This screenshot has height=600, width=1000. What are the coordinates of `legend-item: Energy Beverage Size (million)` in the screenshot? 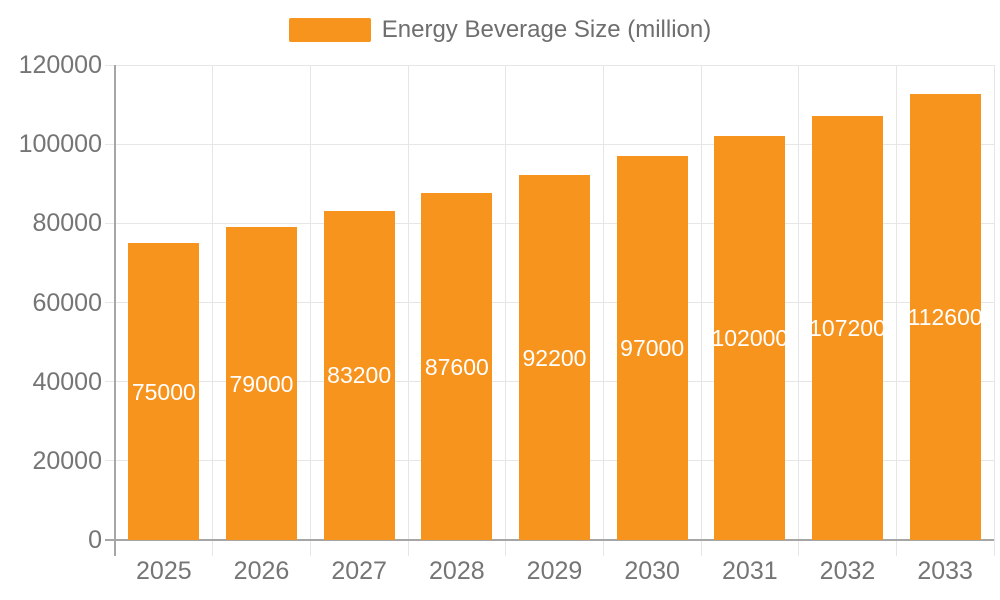 It's located at (500, 30).